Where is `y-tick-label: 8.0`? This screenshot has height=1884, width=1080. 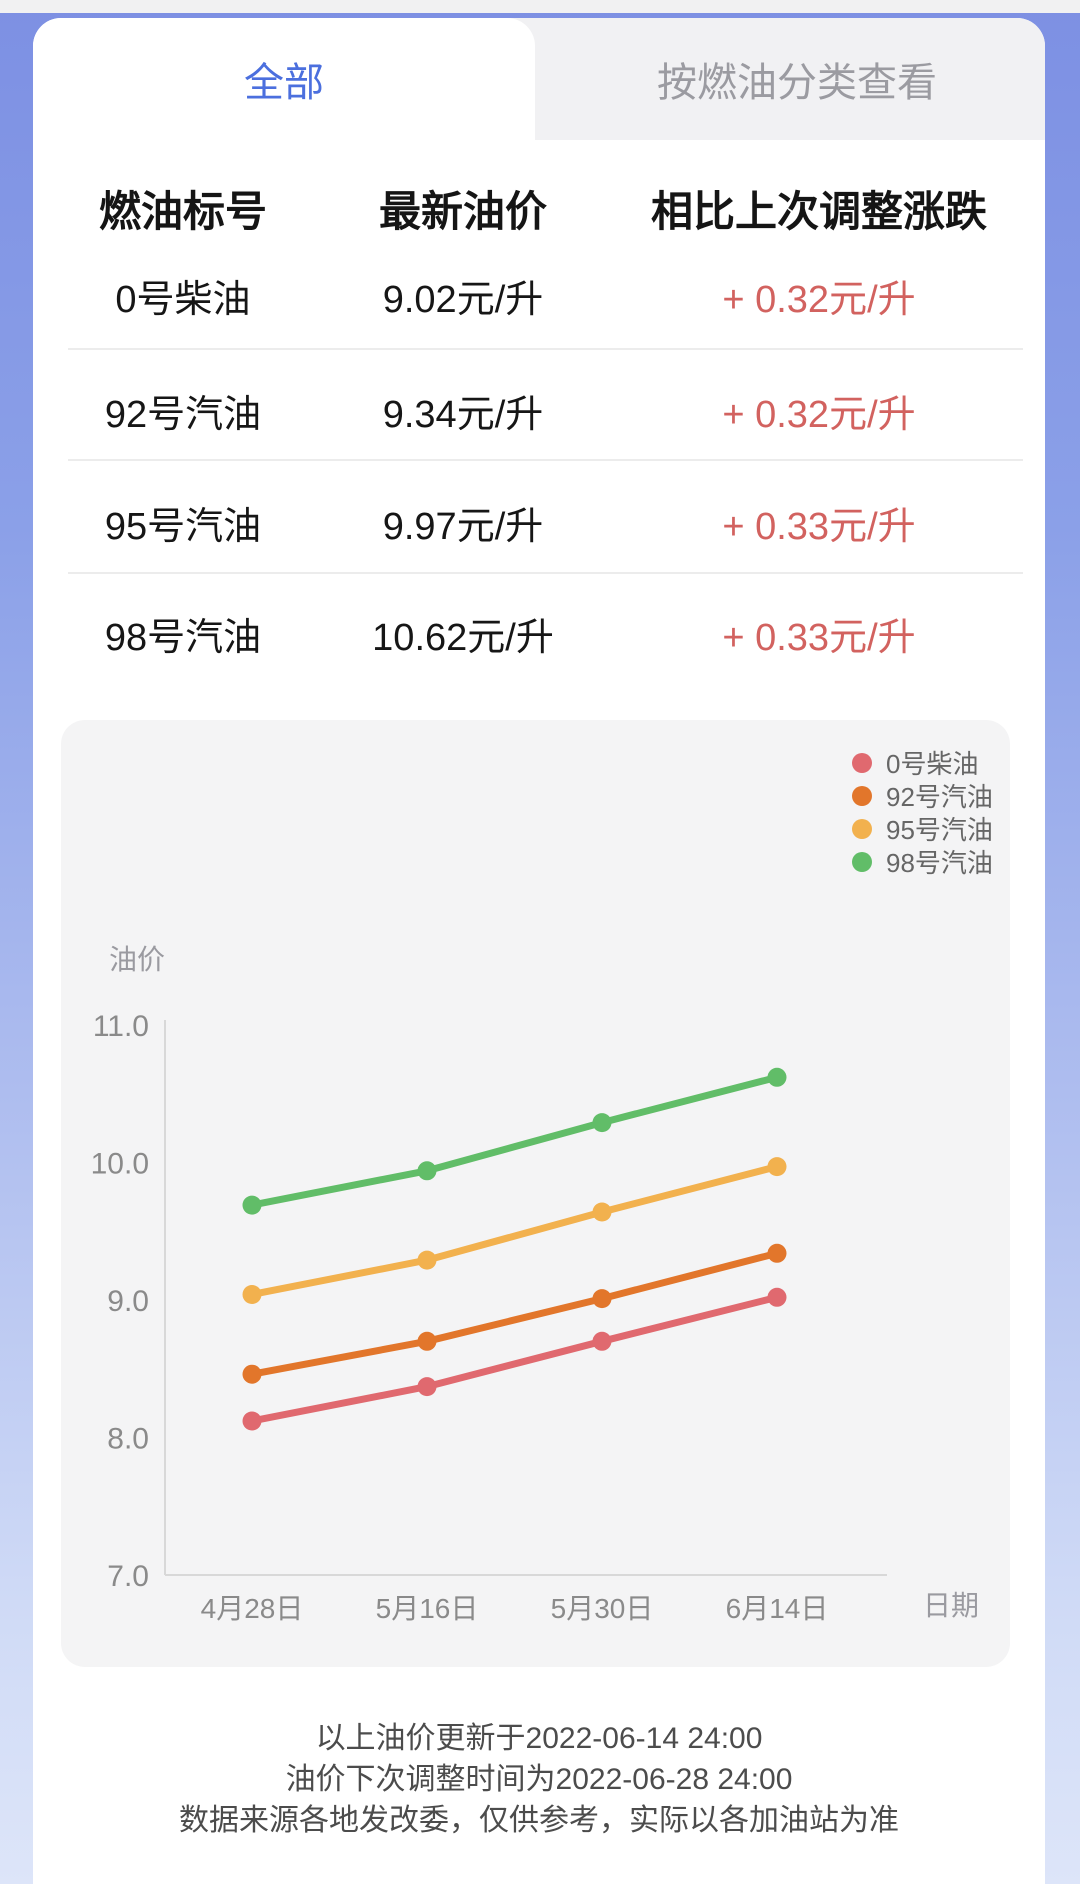 y-tick-label: 8.0 is located at coordinates (128, 1439).